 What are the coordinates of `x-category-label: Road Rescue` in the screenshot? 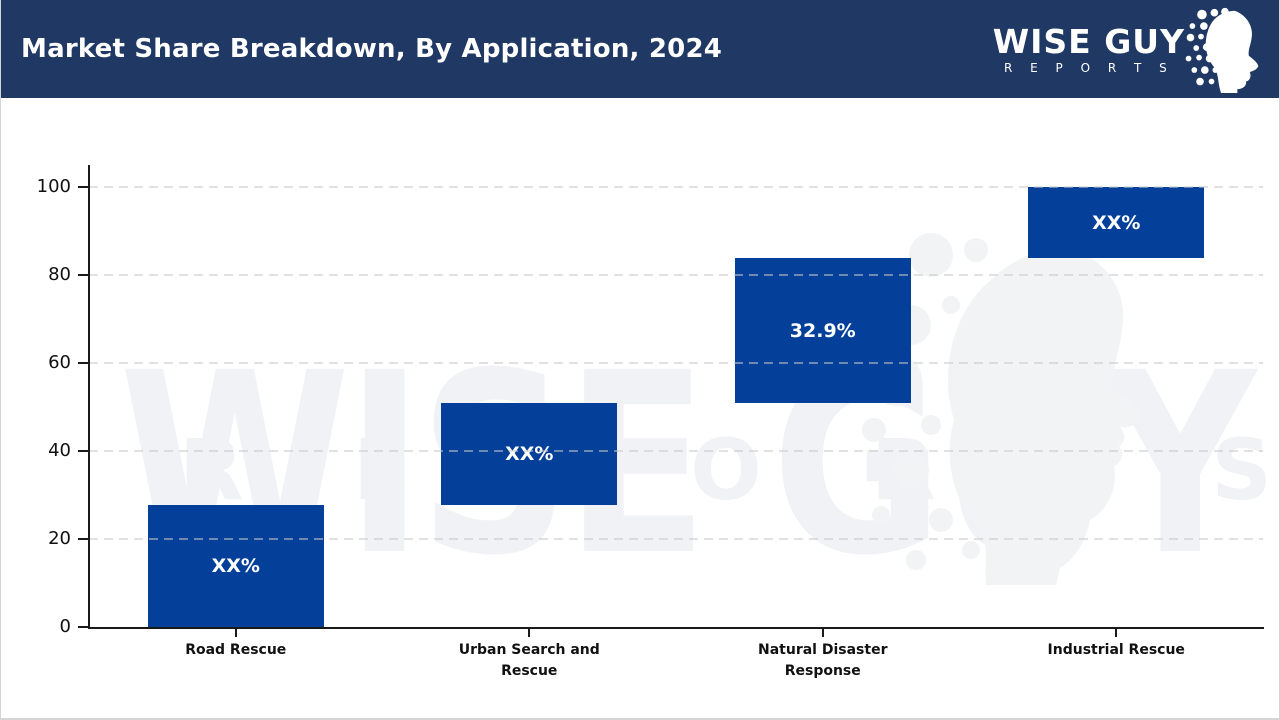 It's located at (236, 650).